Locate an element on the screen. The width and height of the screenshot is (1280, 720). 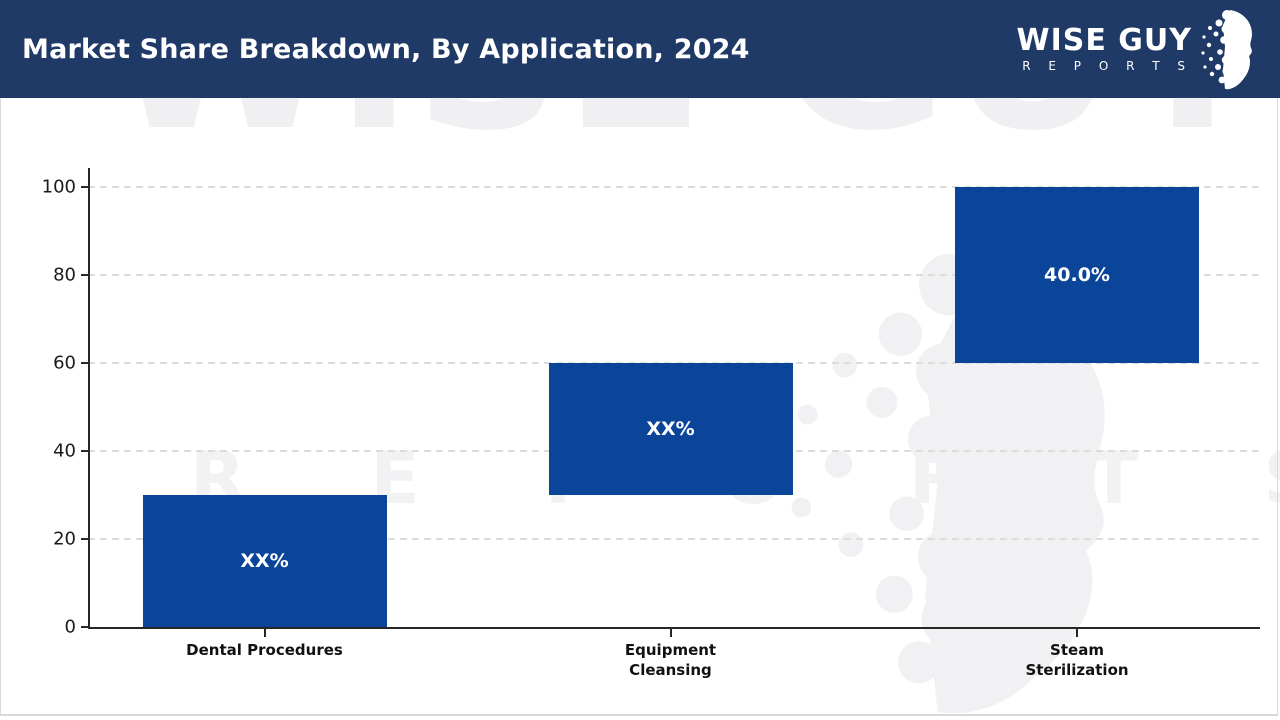
brand-name: WISE GUY is located at coordinates (1104, 40).